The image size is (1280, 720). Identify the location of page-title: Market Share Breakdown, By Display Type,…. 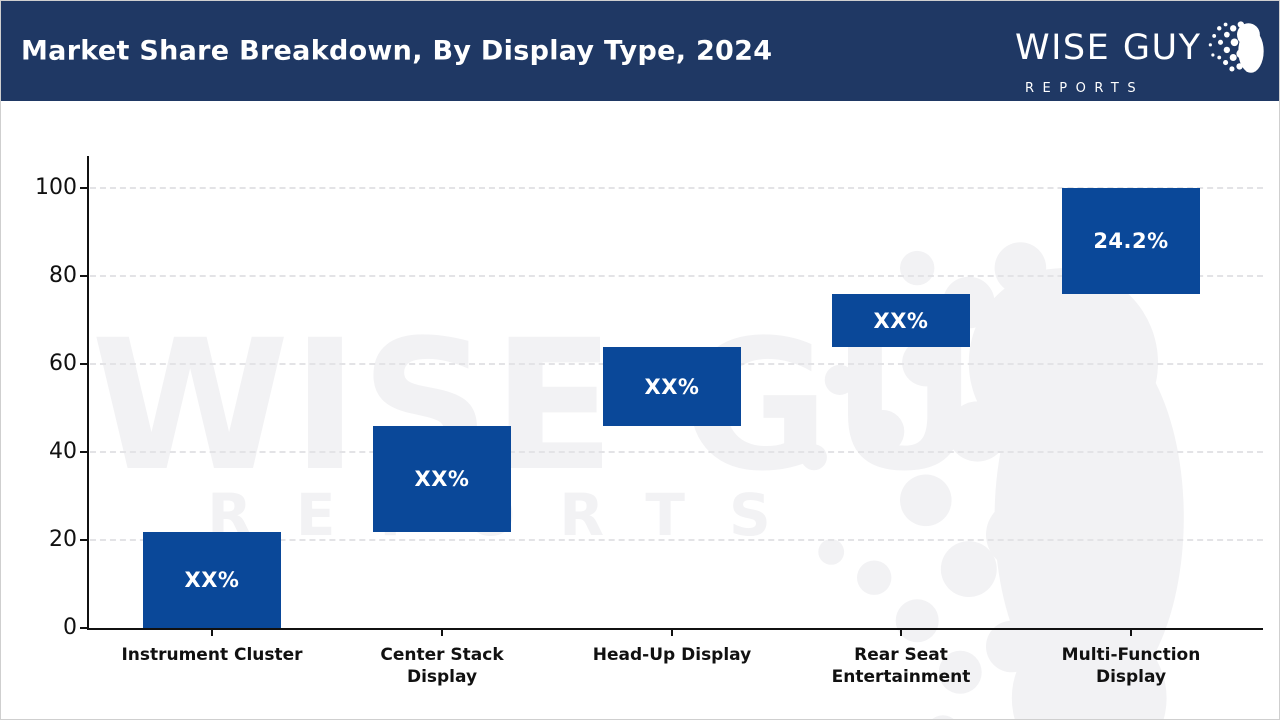
(397, 51).